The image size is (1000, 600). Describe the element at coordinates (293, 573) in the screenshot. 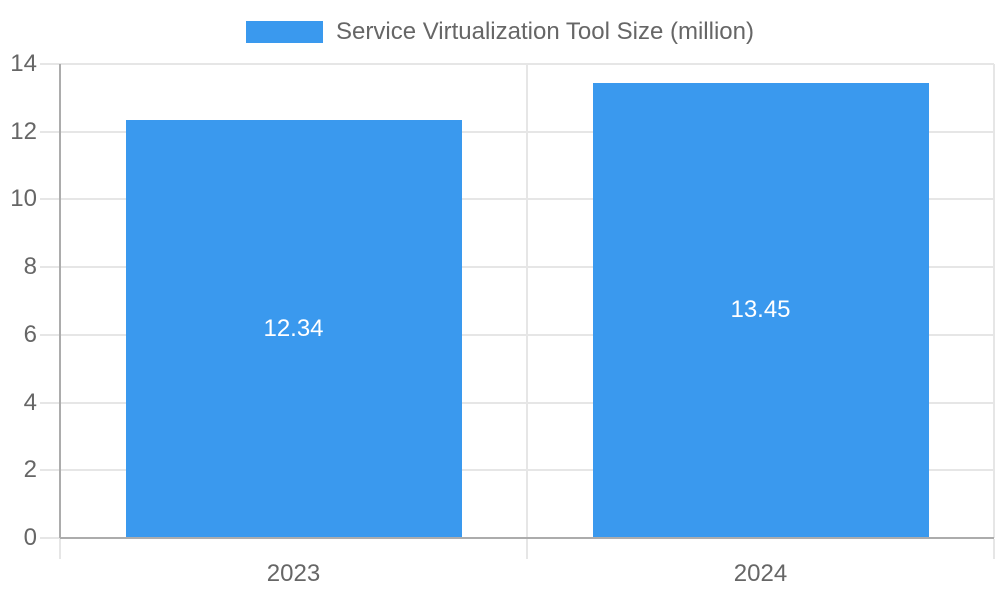

I see `x-axis-label: 2023` at that location.